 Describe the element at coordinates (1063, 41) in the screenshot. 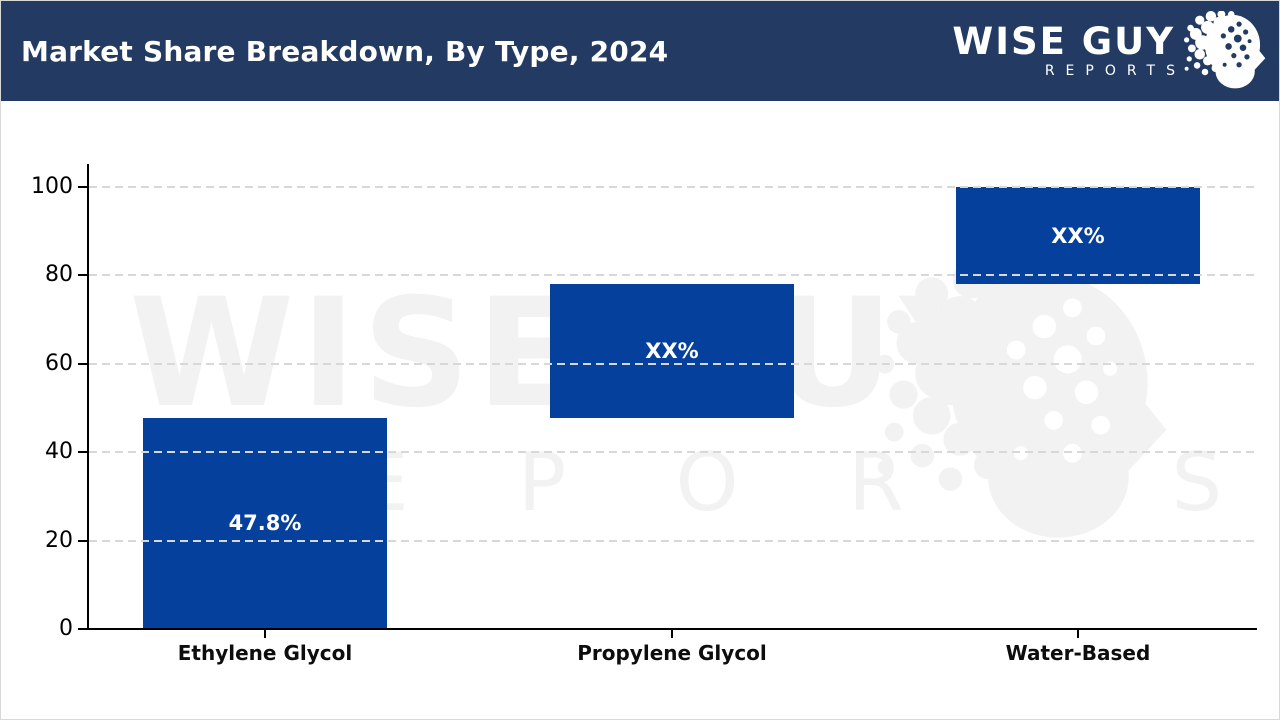

I see `logo-brand-name: WISE GUY` at that location.